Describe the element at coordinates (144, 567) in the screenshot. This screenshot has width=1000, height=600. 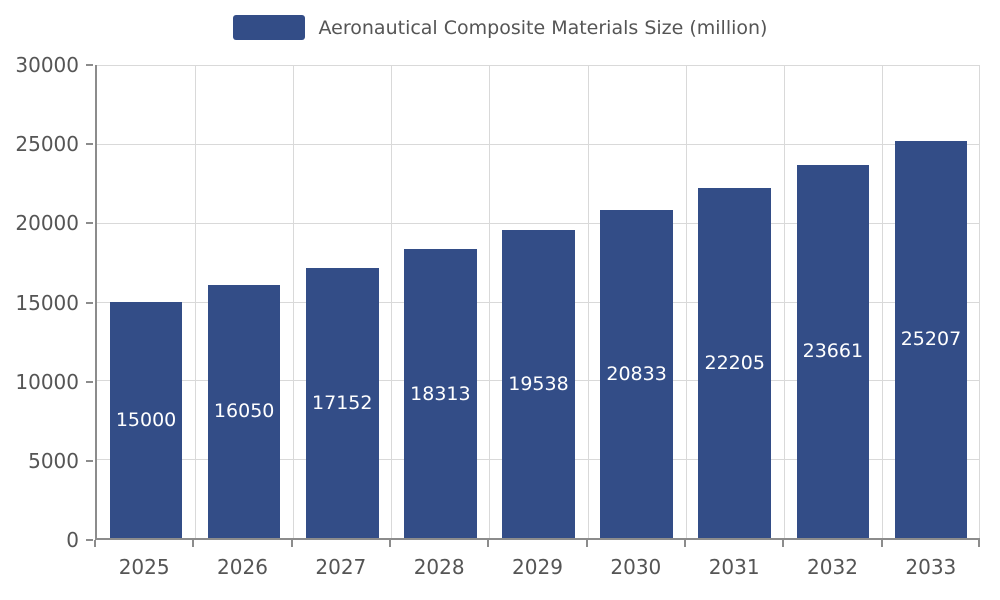
I see `x-tick-label: 2025` at that location.